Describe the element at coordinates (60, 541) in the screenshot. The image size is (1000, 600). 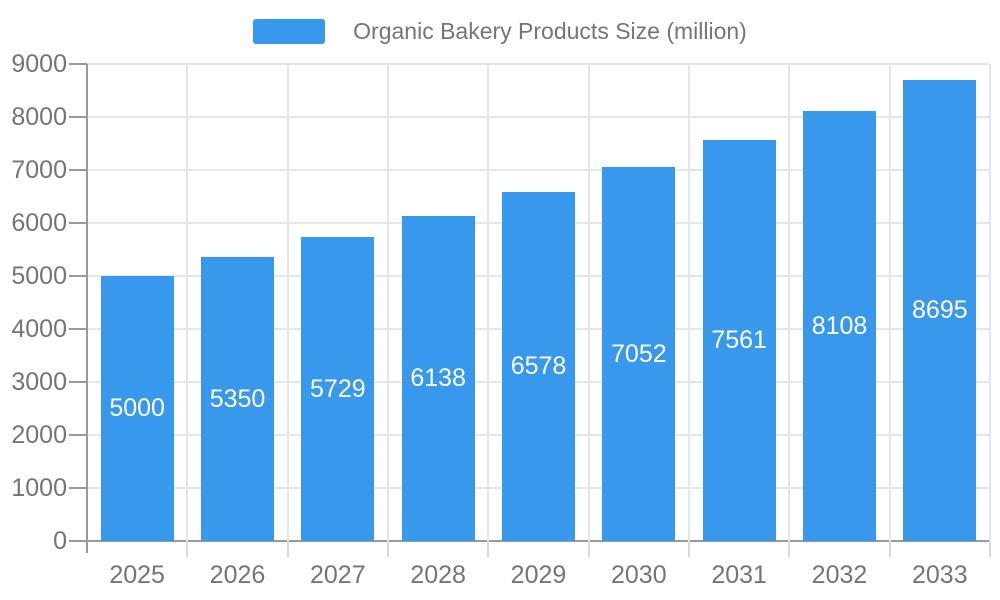
I see `y-tick-label: 0` at that location.